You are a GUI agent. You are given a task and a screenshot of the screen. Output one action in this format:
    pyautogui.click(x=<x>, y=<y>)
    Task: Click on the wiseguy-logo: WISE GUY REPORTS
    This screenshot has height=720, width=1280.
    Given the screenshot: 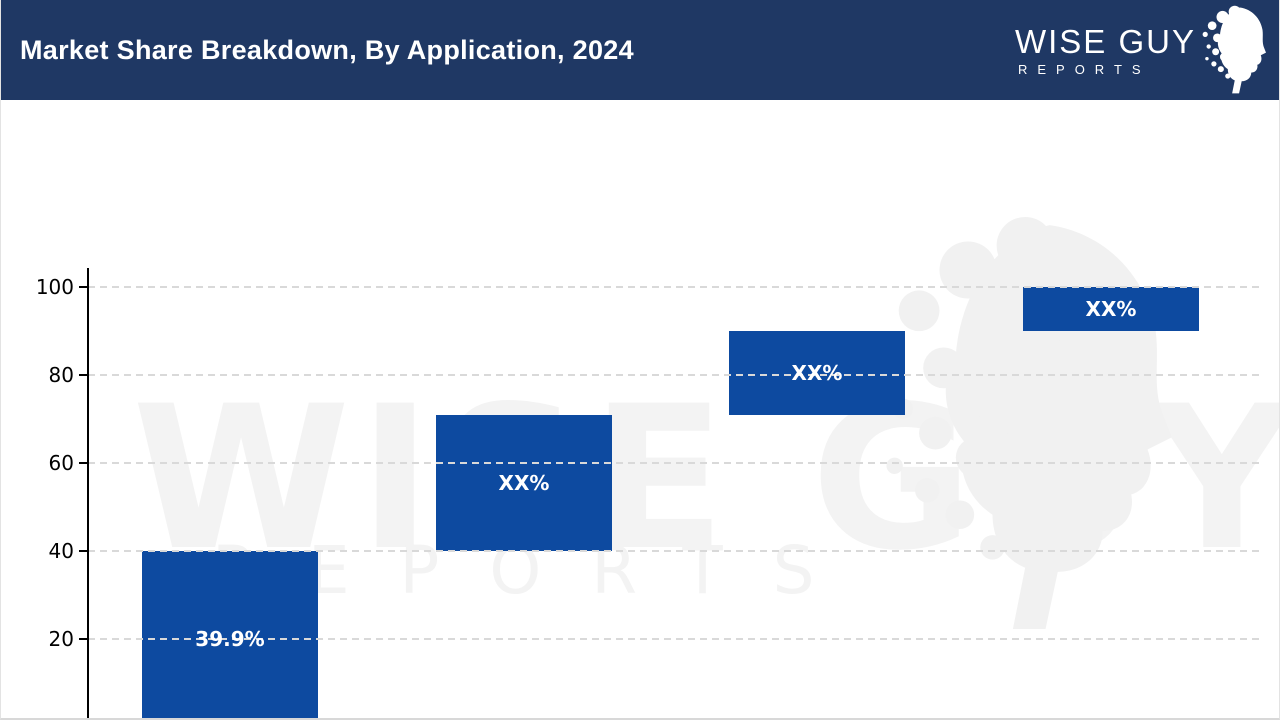 What is the action you would take?
    pyautogui.click(x=1140, y=50)
    